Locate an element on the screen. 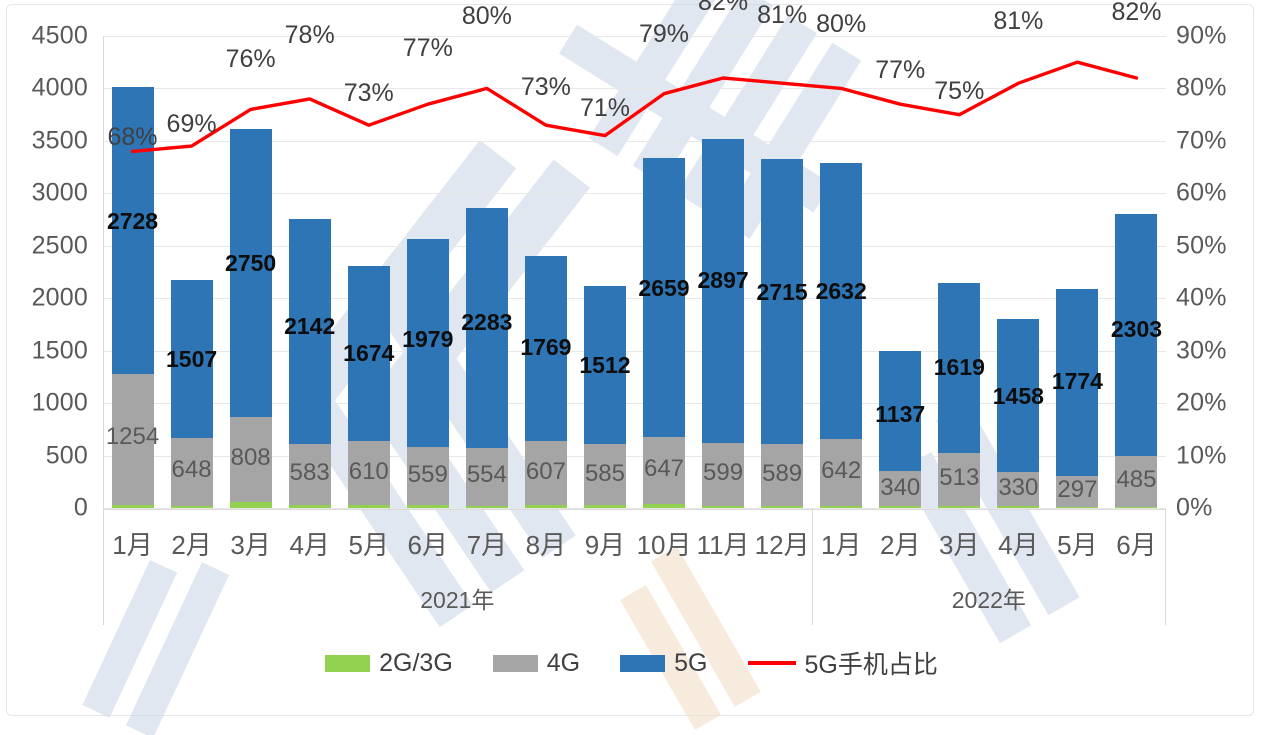  y-axis-left-tick: 500 is located at coordinates (66, 455).